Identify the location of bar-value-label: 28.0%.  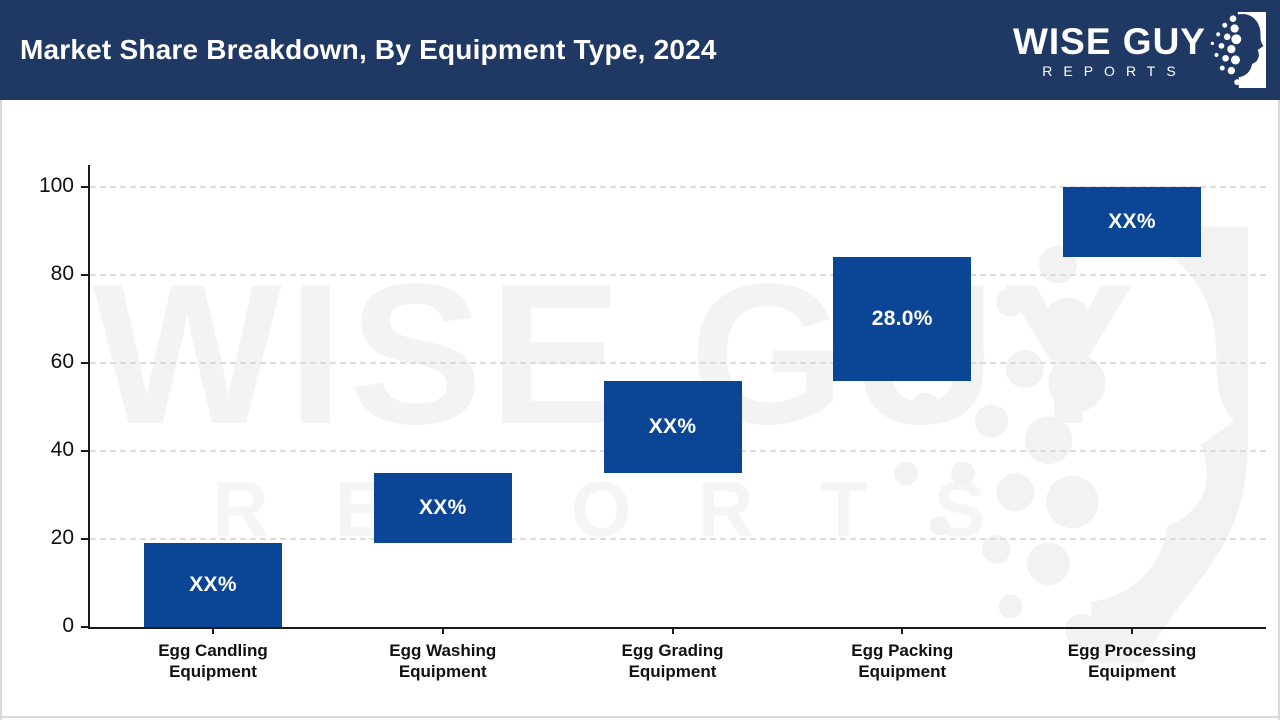
(902, 318).